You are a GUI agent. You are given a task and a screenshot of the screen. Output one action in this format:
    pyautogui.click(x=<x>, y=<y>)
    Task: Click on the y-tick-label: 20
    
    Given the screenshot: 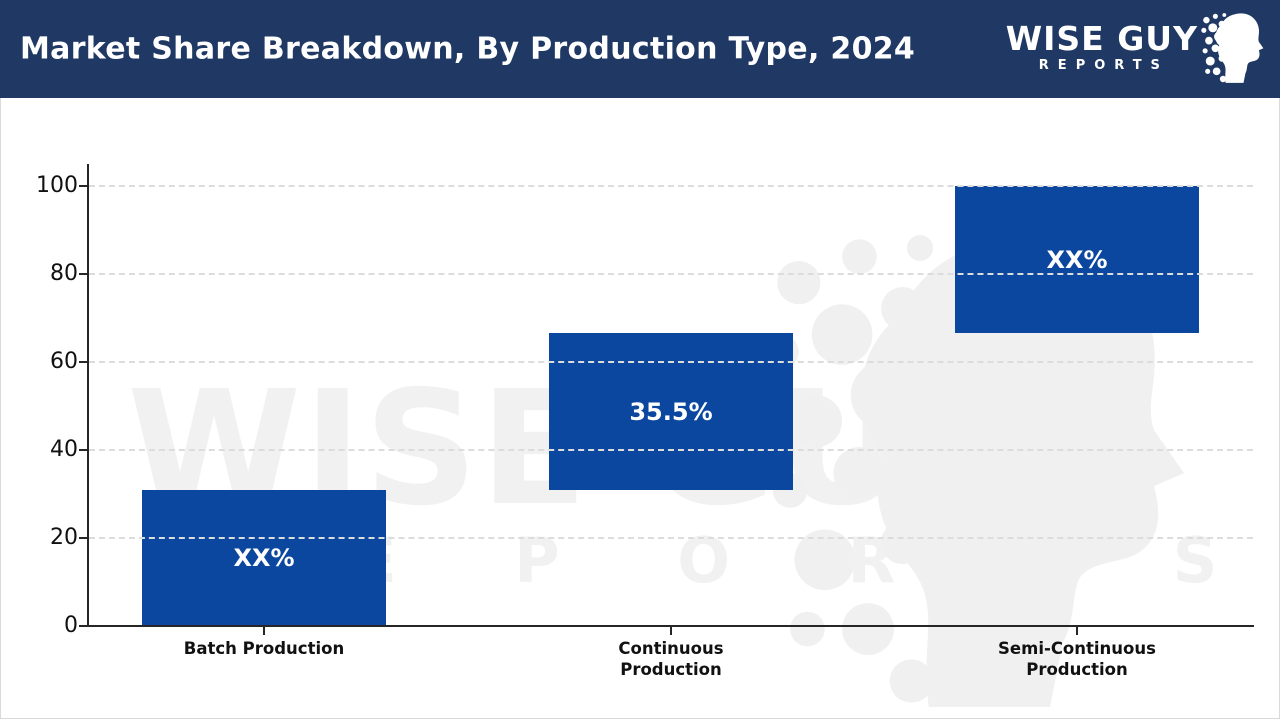 What is the action you would take?
    pyautogui.click(x=64, y=537)
    